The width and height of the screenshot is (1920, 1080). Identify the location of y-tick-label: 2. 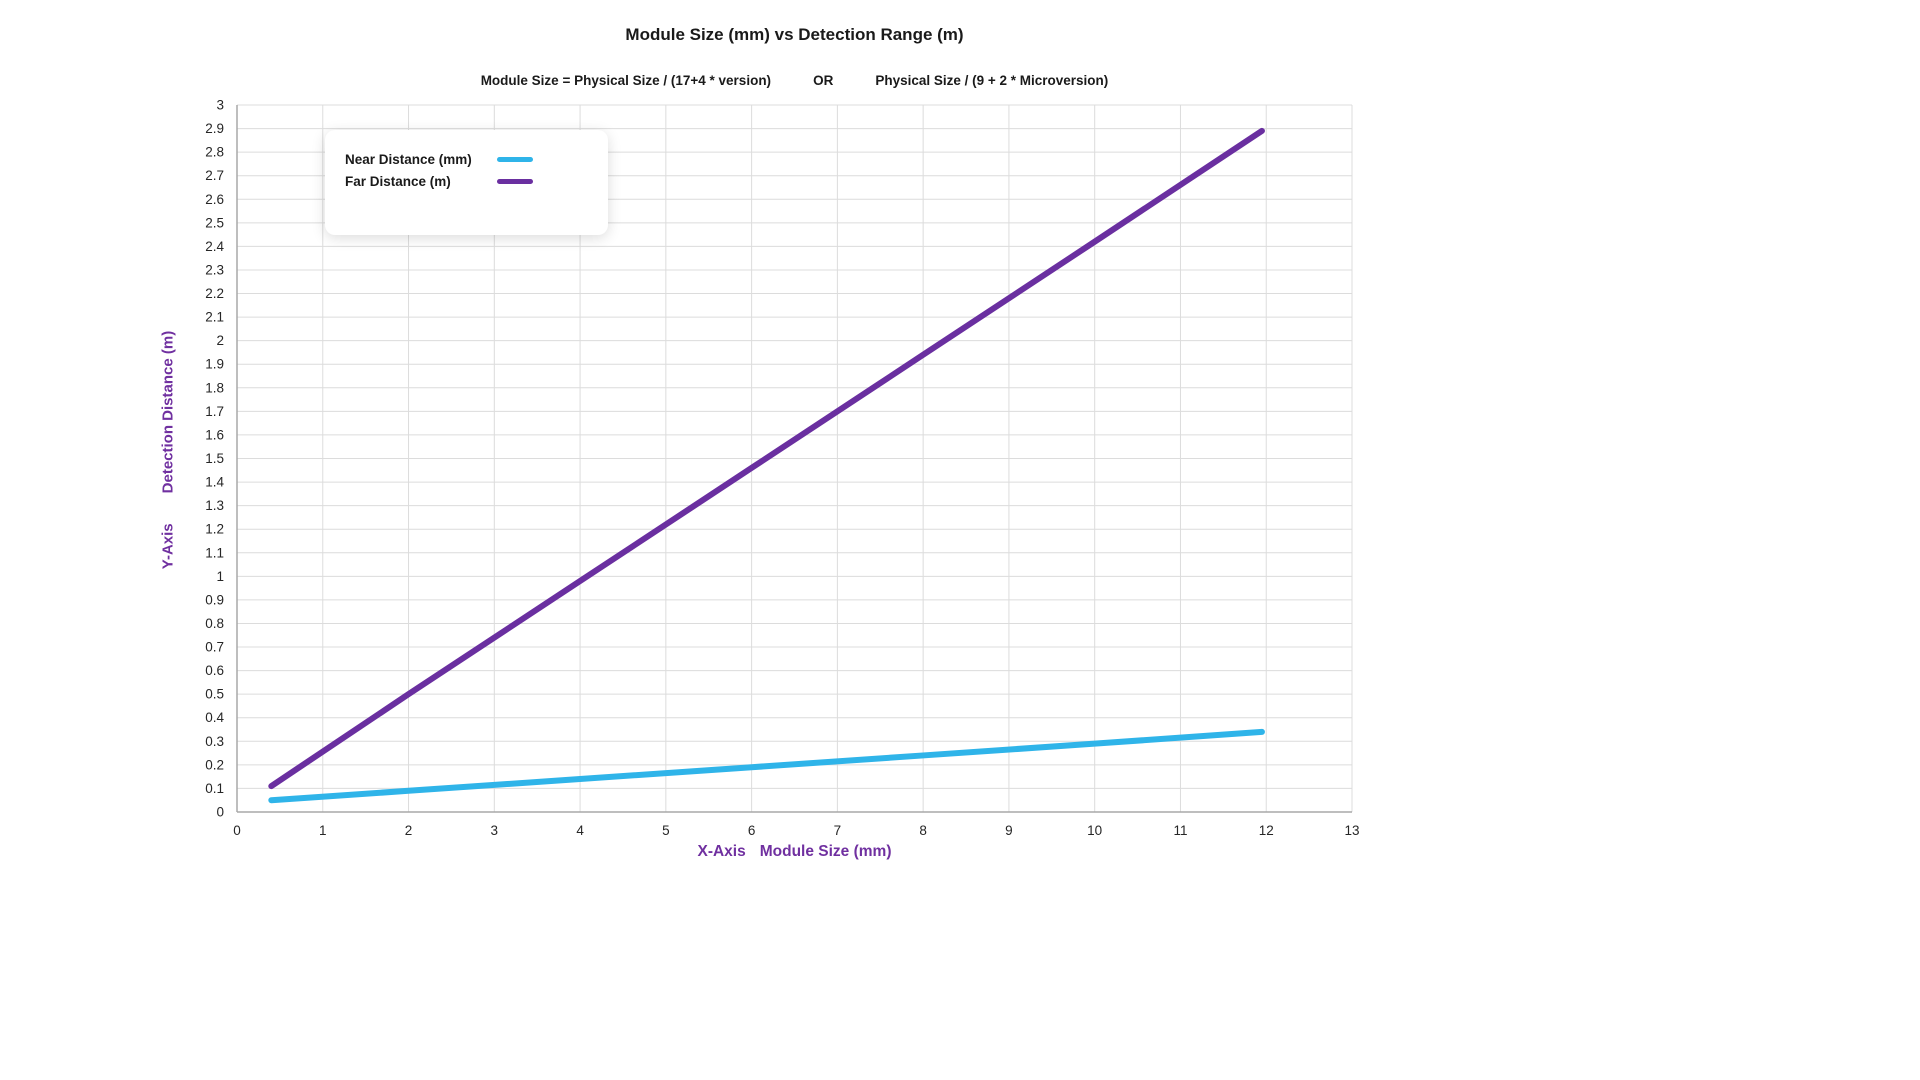
(220, 340).